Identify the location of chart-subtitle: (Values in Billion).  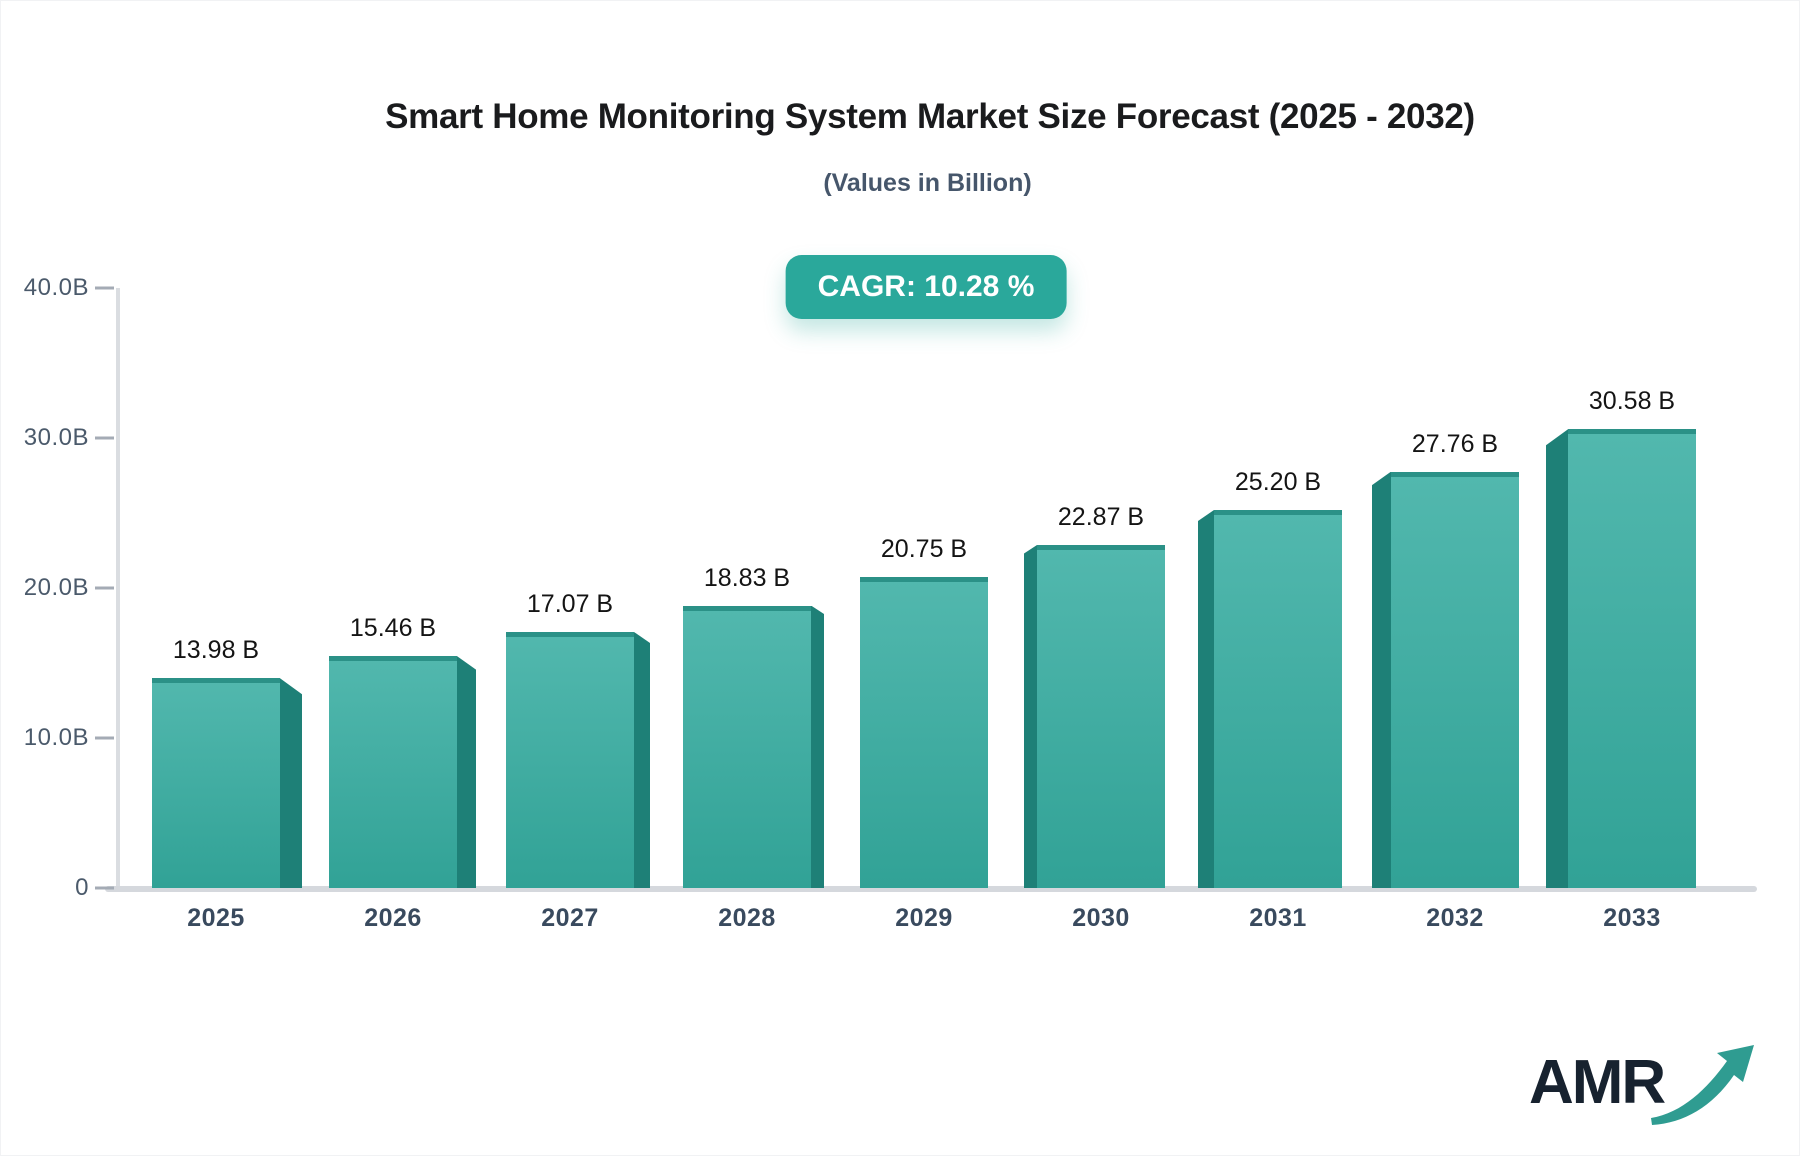
(927, 183).